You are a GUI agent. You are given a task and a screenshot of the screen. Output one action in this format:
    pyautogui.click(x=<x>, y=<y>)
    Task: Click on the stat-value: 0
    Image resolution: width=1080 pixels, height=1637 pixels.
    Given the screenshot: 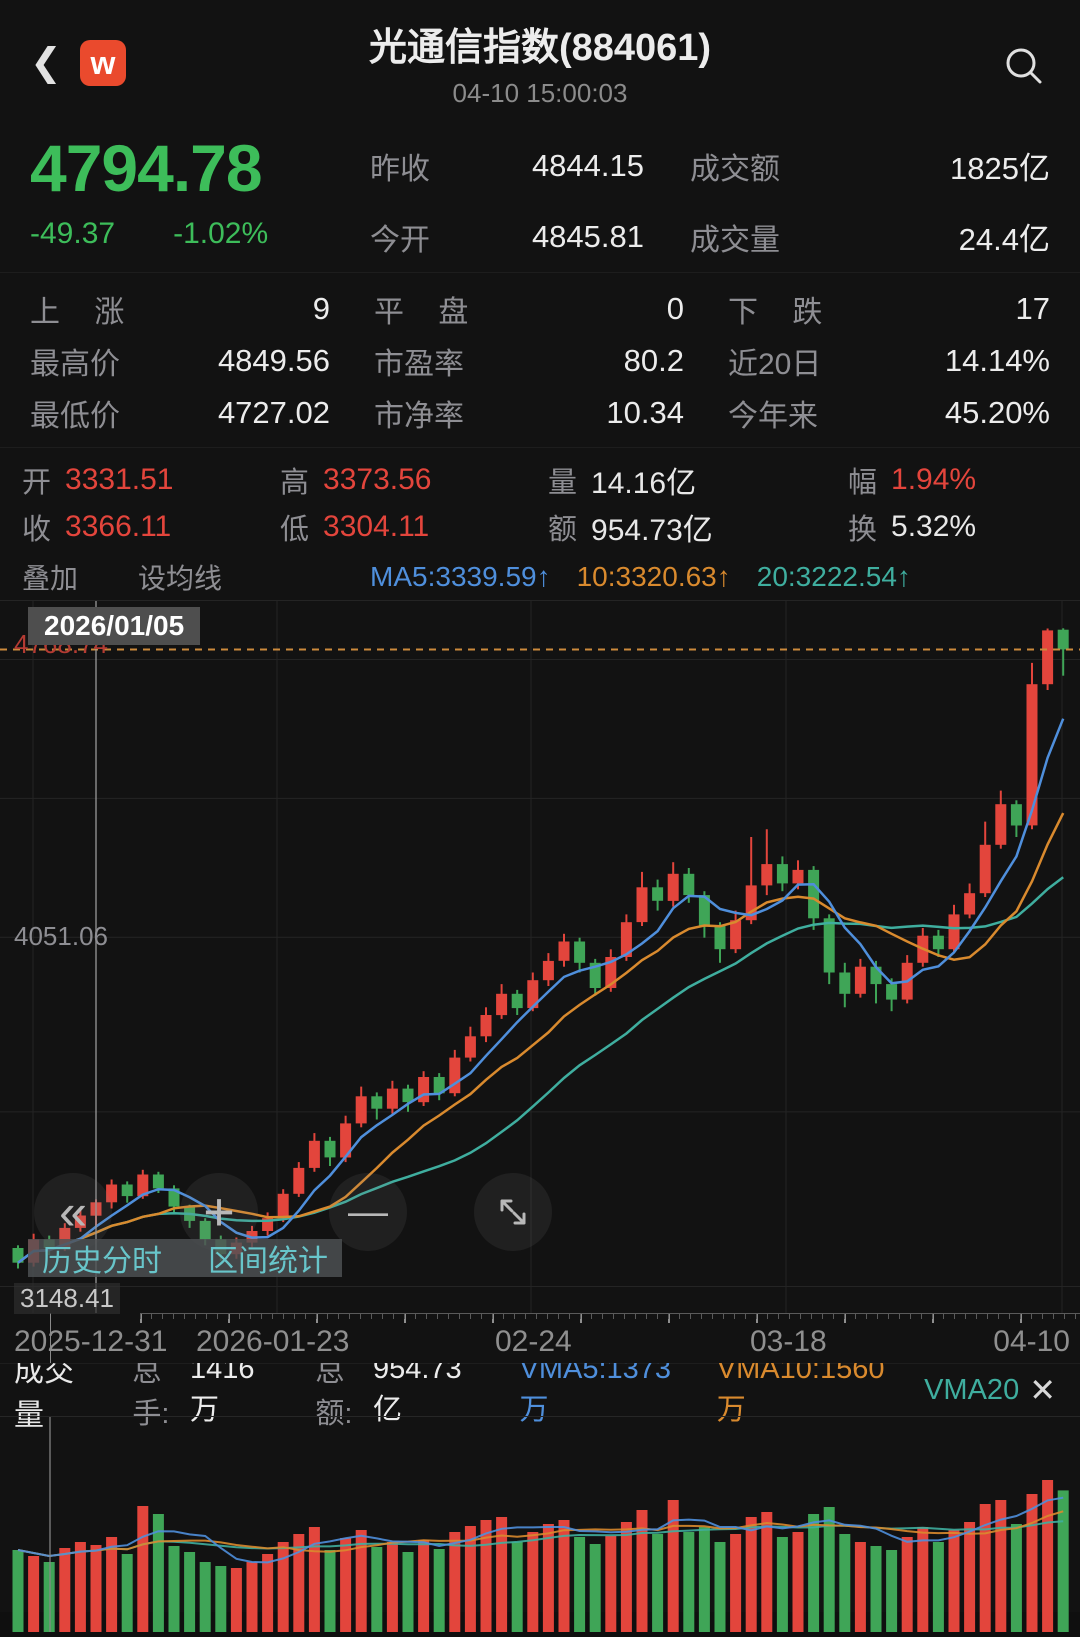 What is the action you would take?
    pyautogui.click(x=675, y=308)
    